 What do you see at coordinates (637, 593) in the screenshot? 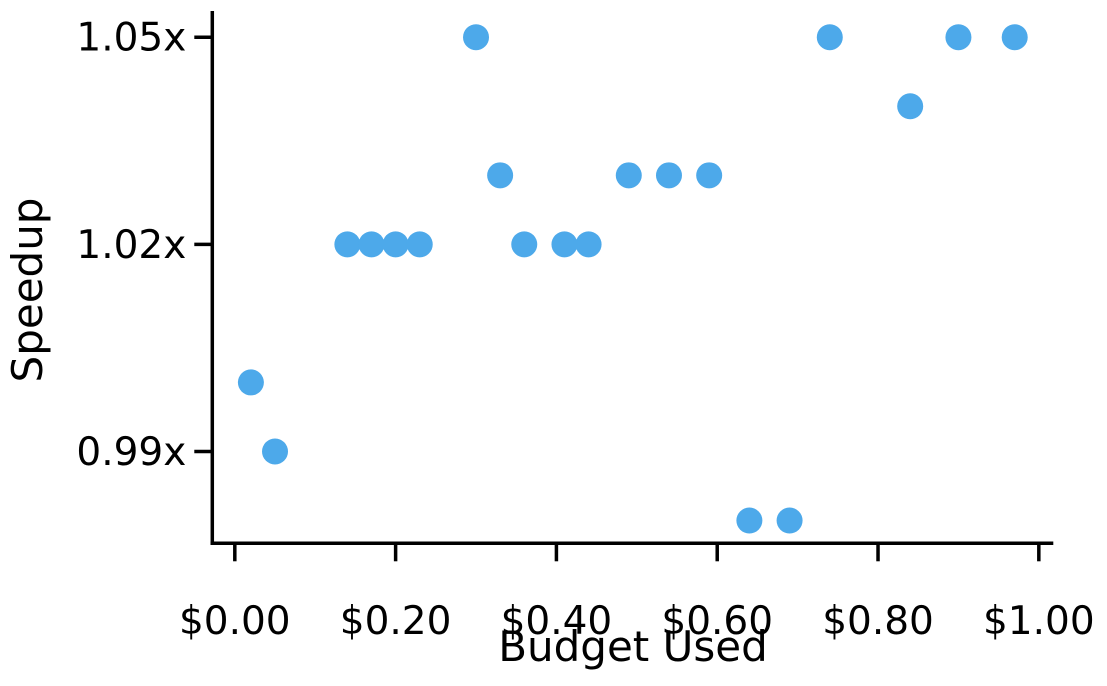
I see `x-axis-ticks: $0.00 $0.20 $0.40 $0.60 $0.80 $1.00` at bounding box center [637, 593].